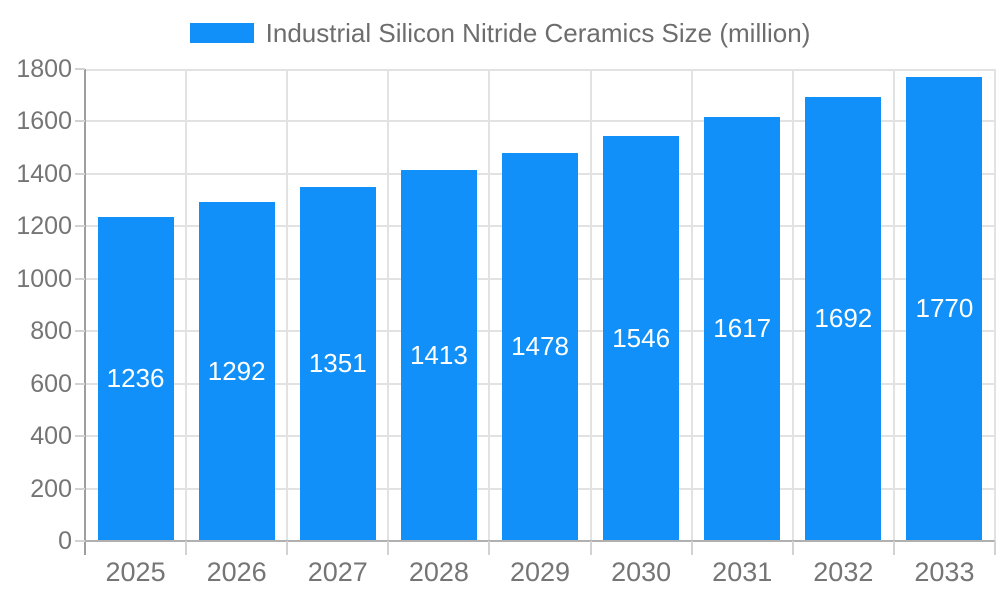 This screenshot has height=600, width=1000. I want to click on bar-value-label: 1478, so click(540, 346).